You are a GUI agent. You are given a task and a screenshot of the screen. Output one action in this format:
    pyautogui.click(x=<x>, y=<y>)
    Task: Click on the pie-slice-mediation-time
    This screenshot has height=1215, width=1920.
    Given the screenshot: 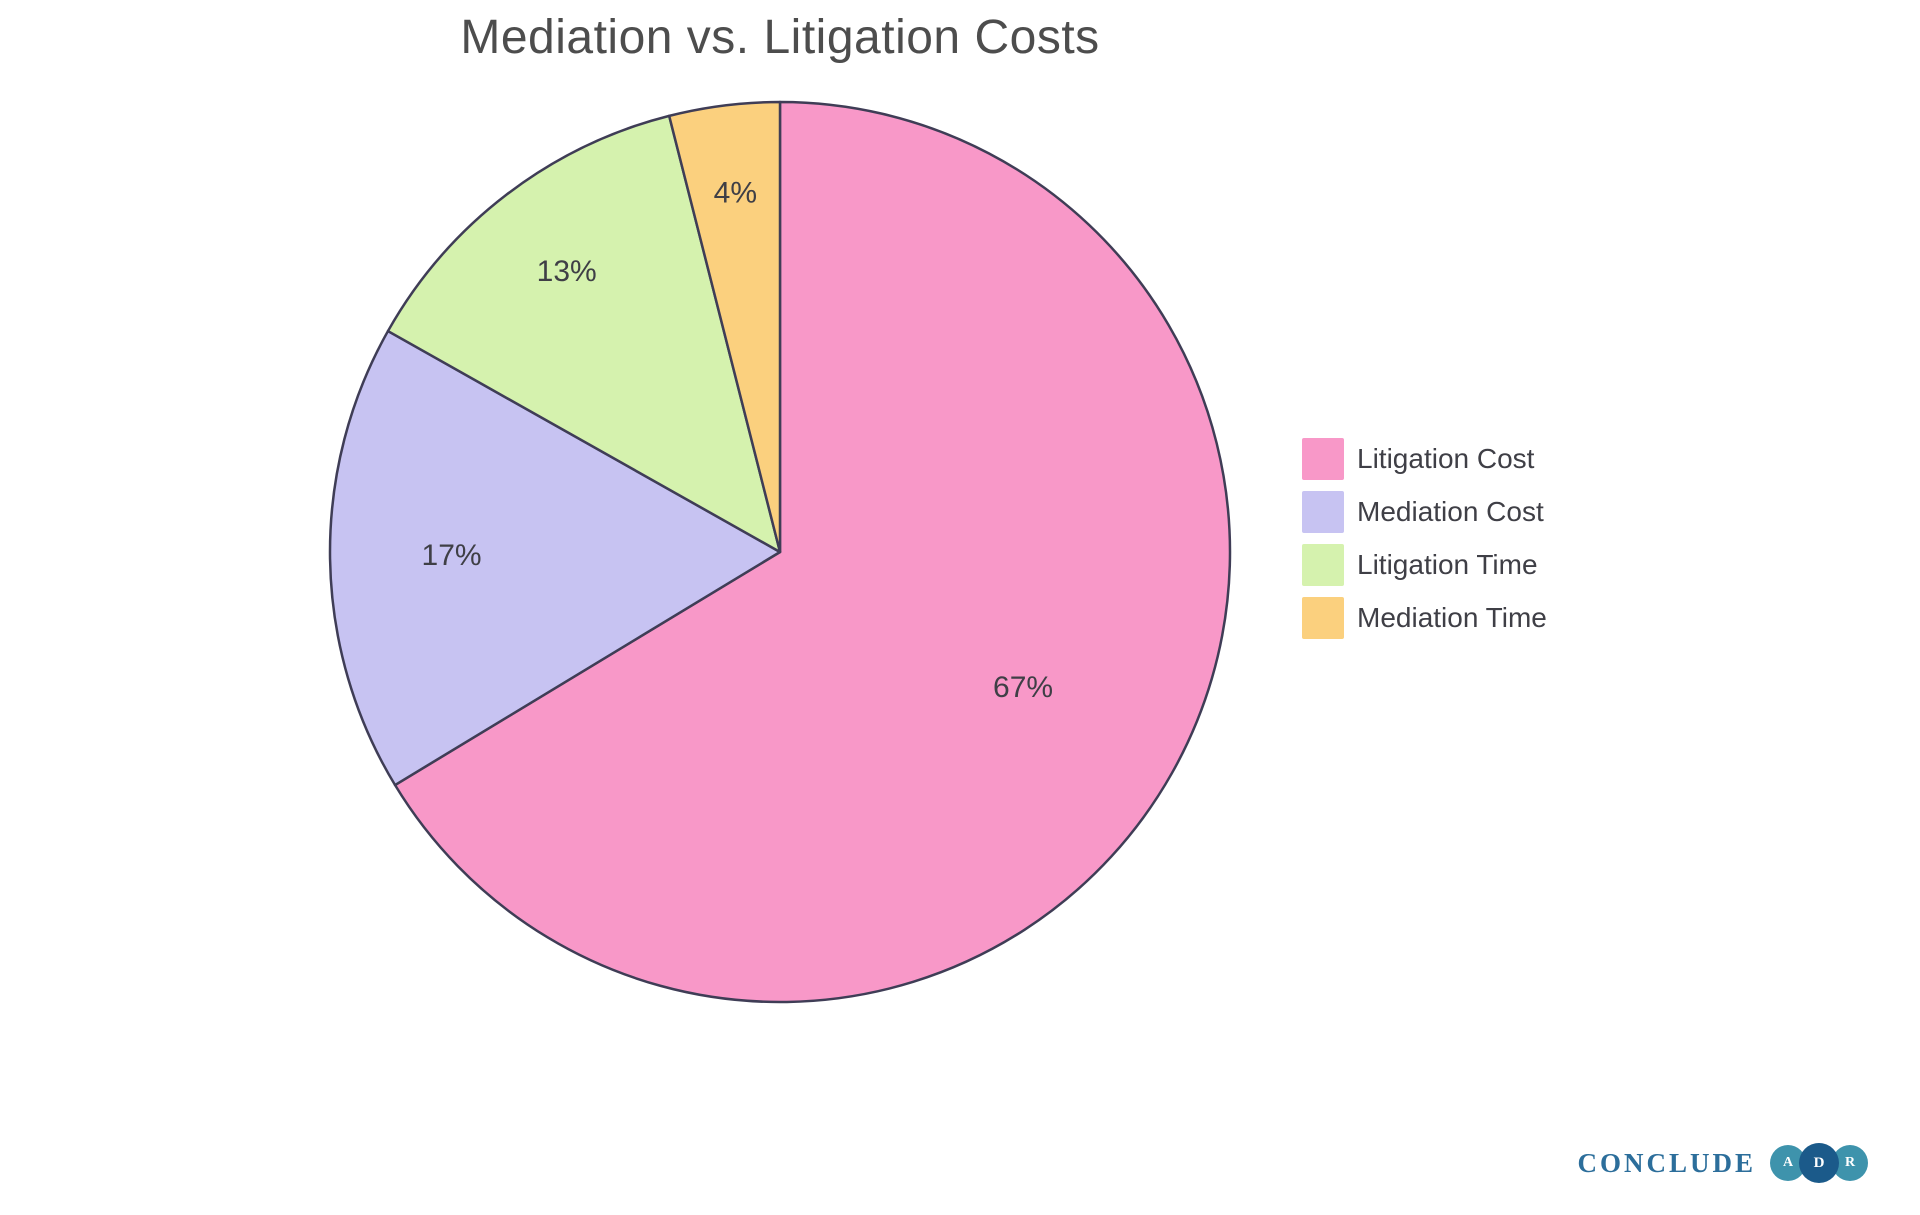 What is the action you would take?
    pyautogui.click(x=724, y=327)
    